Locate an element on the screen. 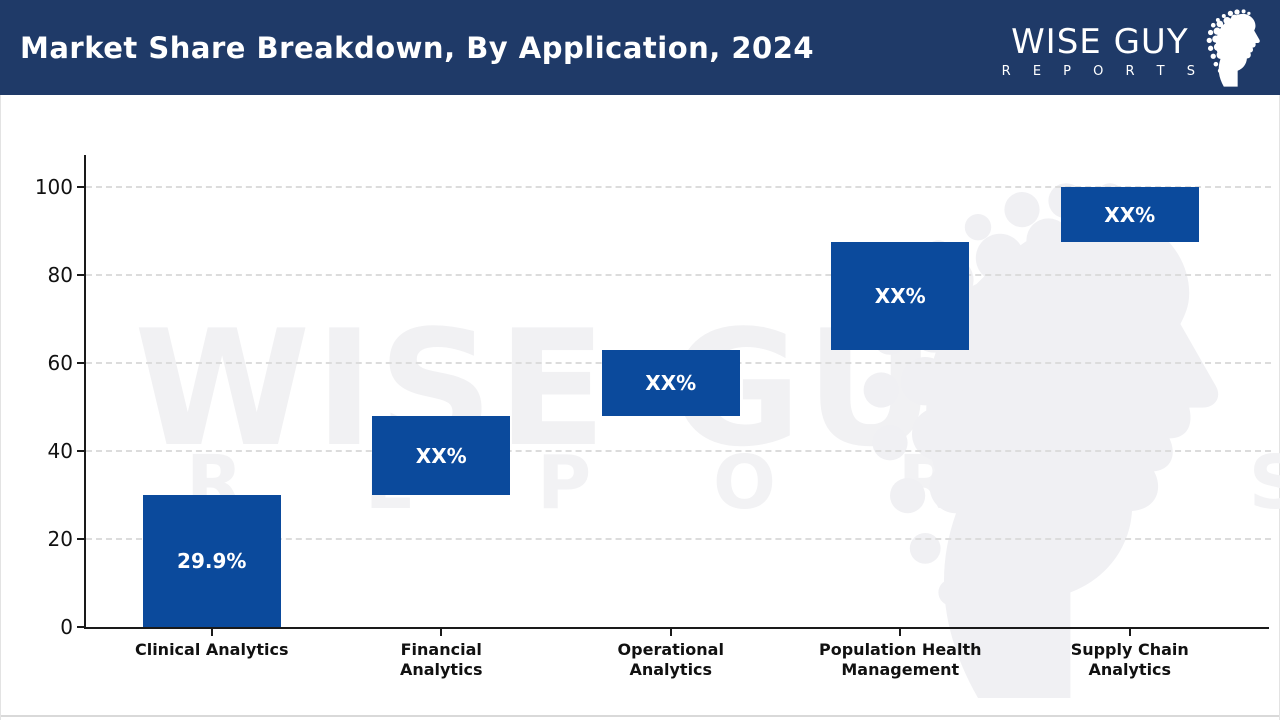 The image size is (1280, 720). x-category-label-line: Clinical Analytics is located at coordinates (211, 649).